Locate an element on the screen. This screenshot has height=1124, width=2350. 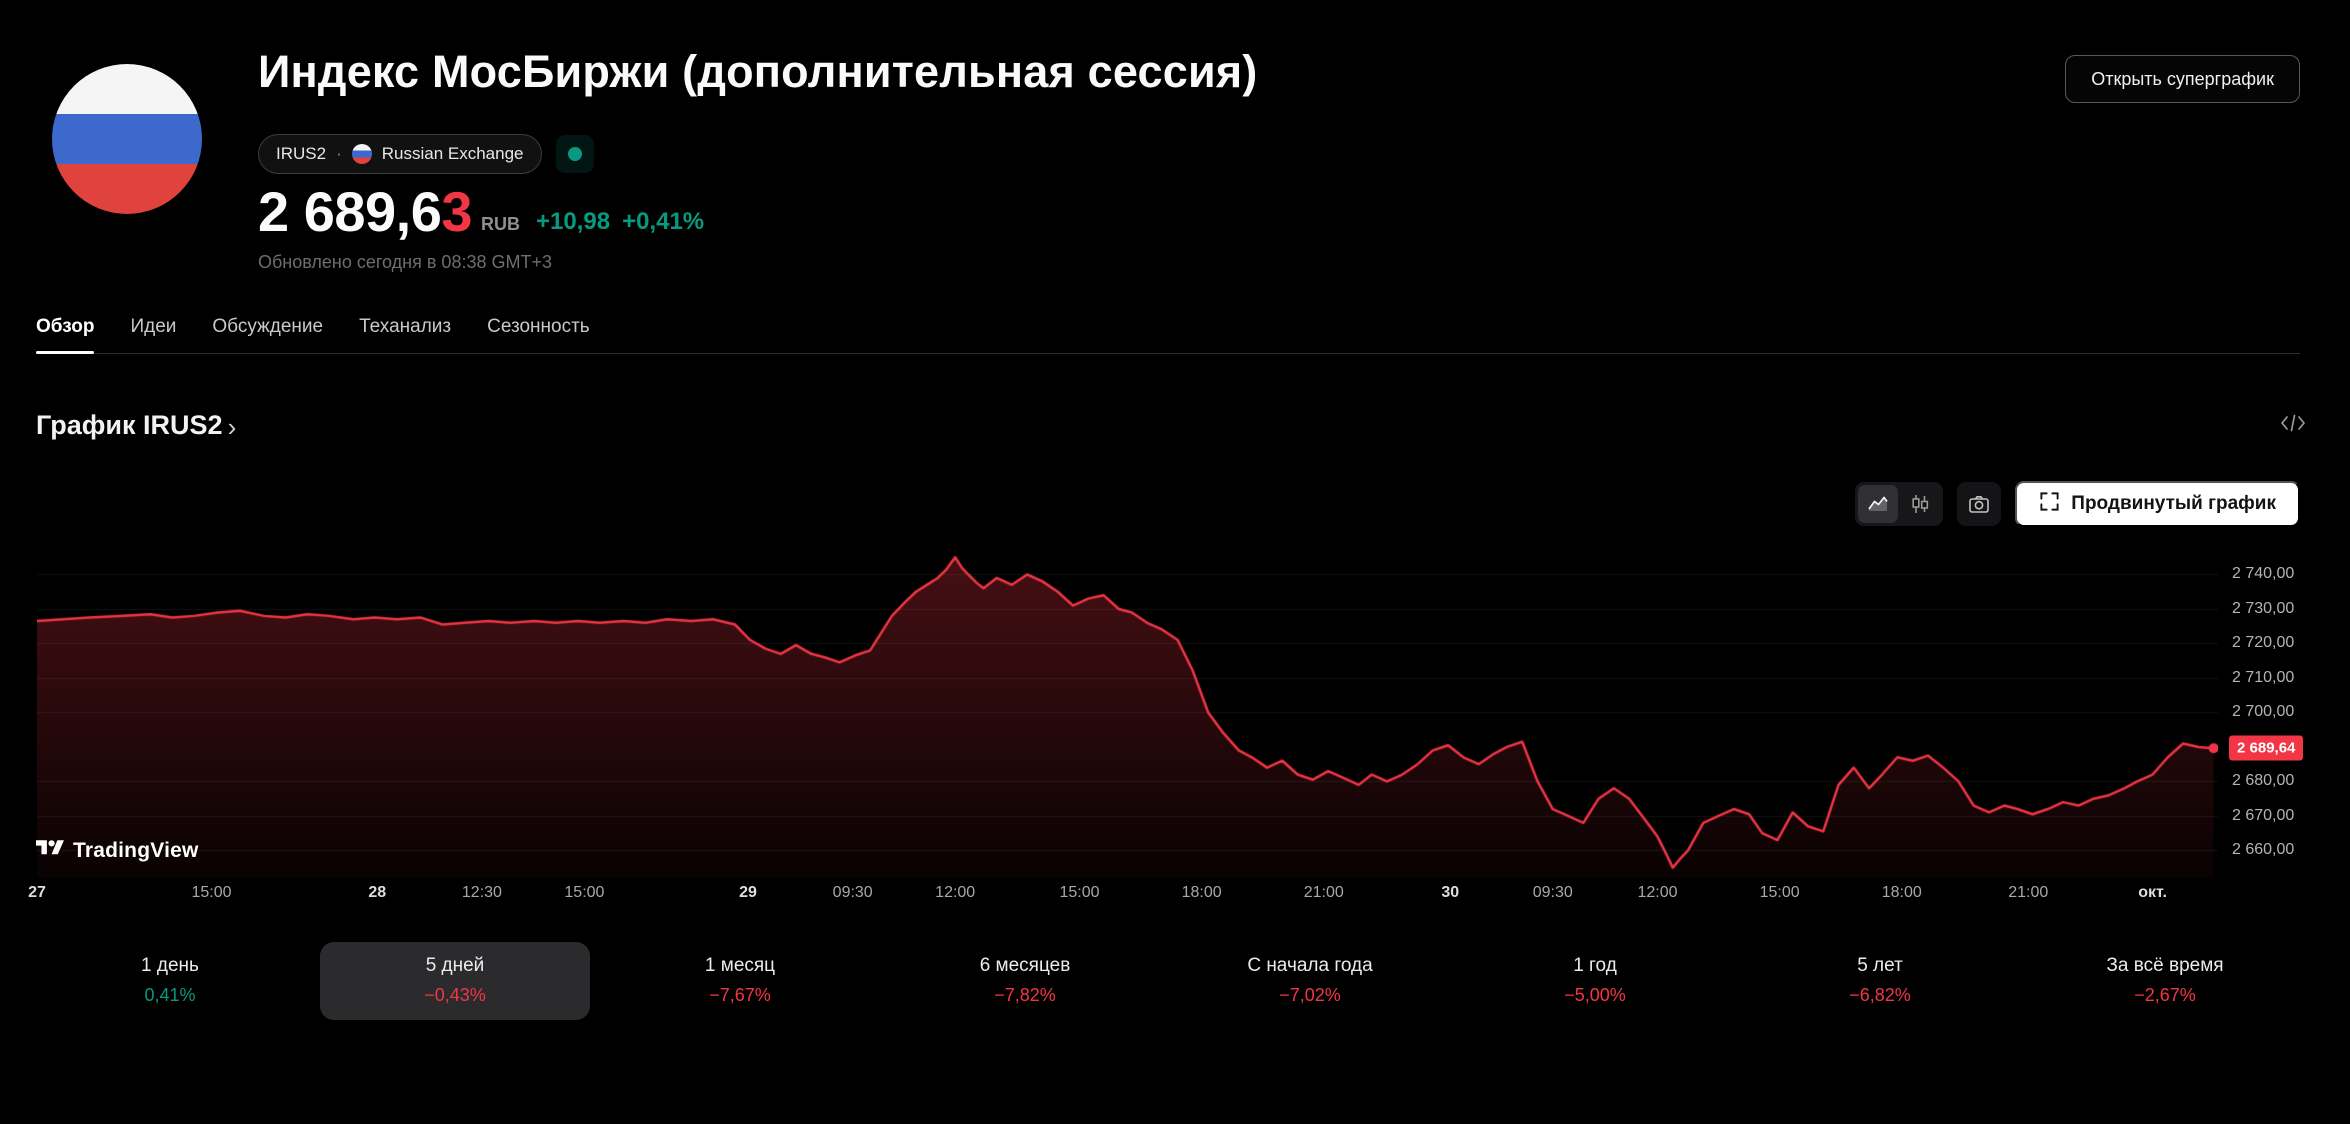
period-button-С начала года: С начала года −7,02% is located at coordinates (1310, 981).